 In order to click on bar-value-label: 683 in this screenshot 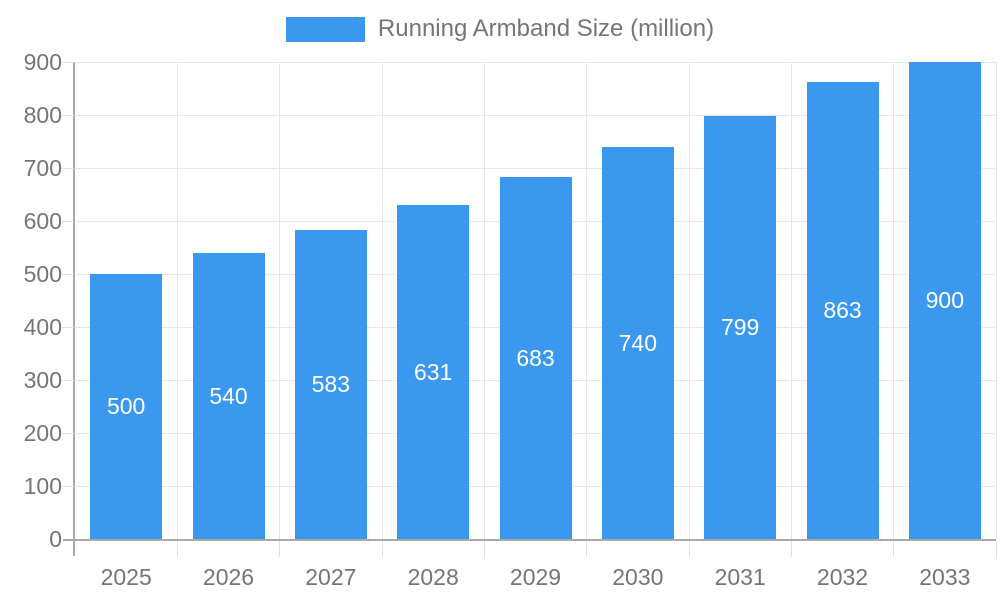, I will do `click(535, 357)`.